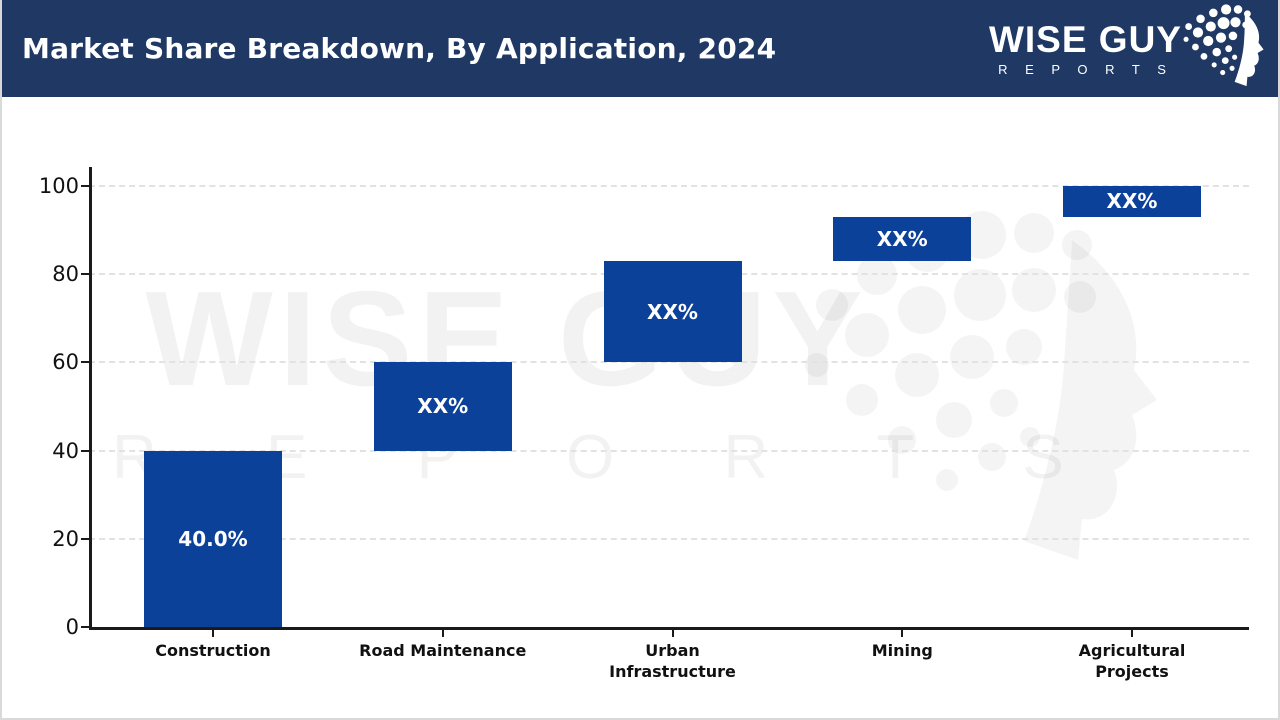 The height and width of the screenshot is (720, 1280). What do you see at coordinates (902, 650) in the screenshot?
I see `x-label-mining: Mining` at bounding box center [902, 650].